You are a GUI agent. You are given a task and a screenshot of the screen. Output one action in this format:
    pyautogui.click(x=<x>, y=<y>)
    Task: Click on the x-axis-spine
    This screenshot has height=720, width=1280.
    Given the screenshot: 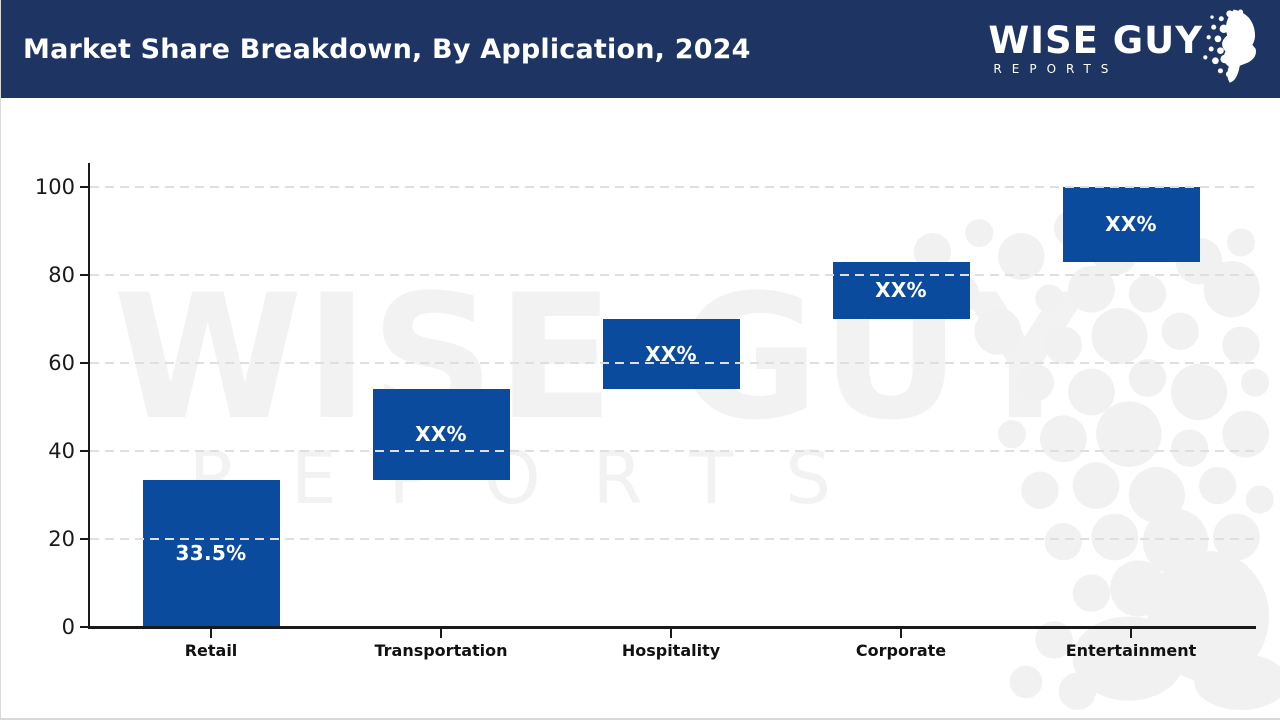 What is the action you would take?
    pyautogui.click(x=672, y=627)
    